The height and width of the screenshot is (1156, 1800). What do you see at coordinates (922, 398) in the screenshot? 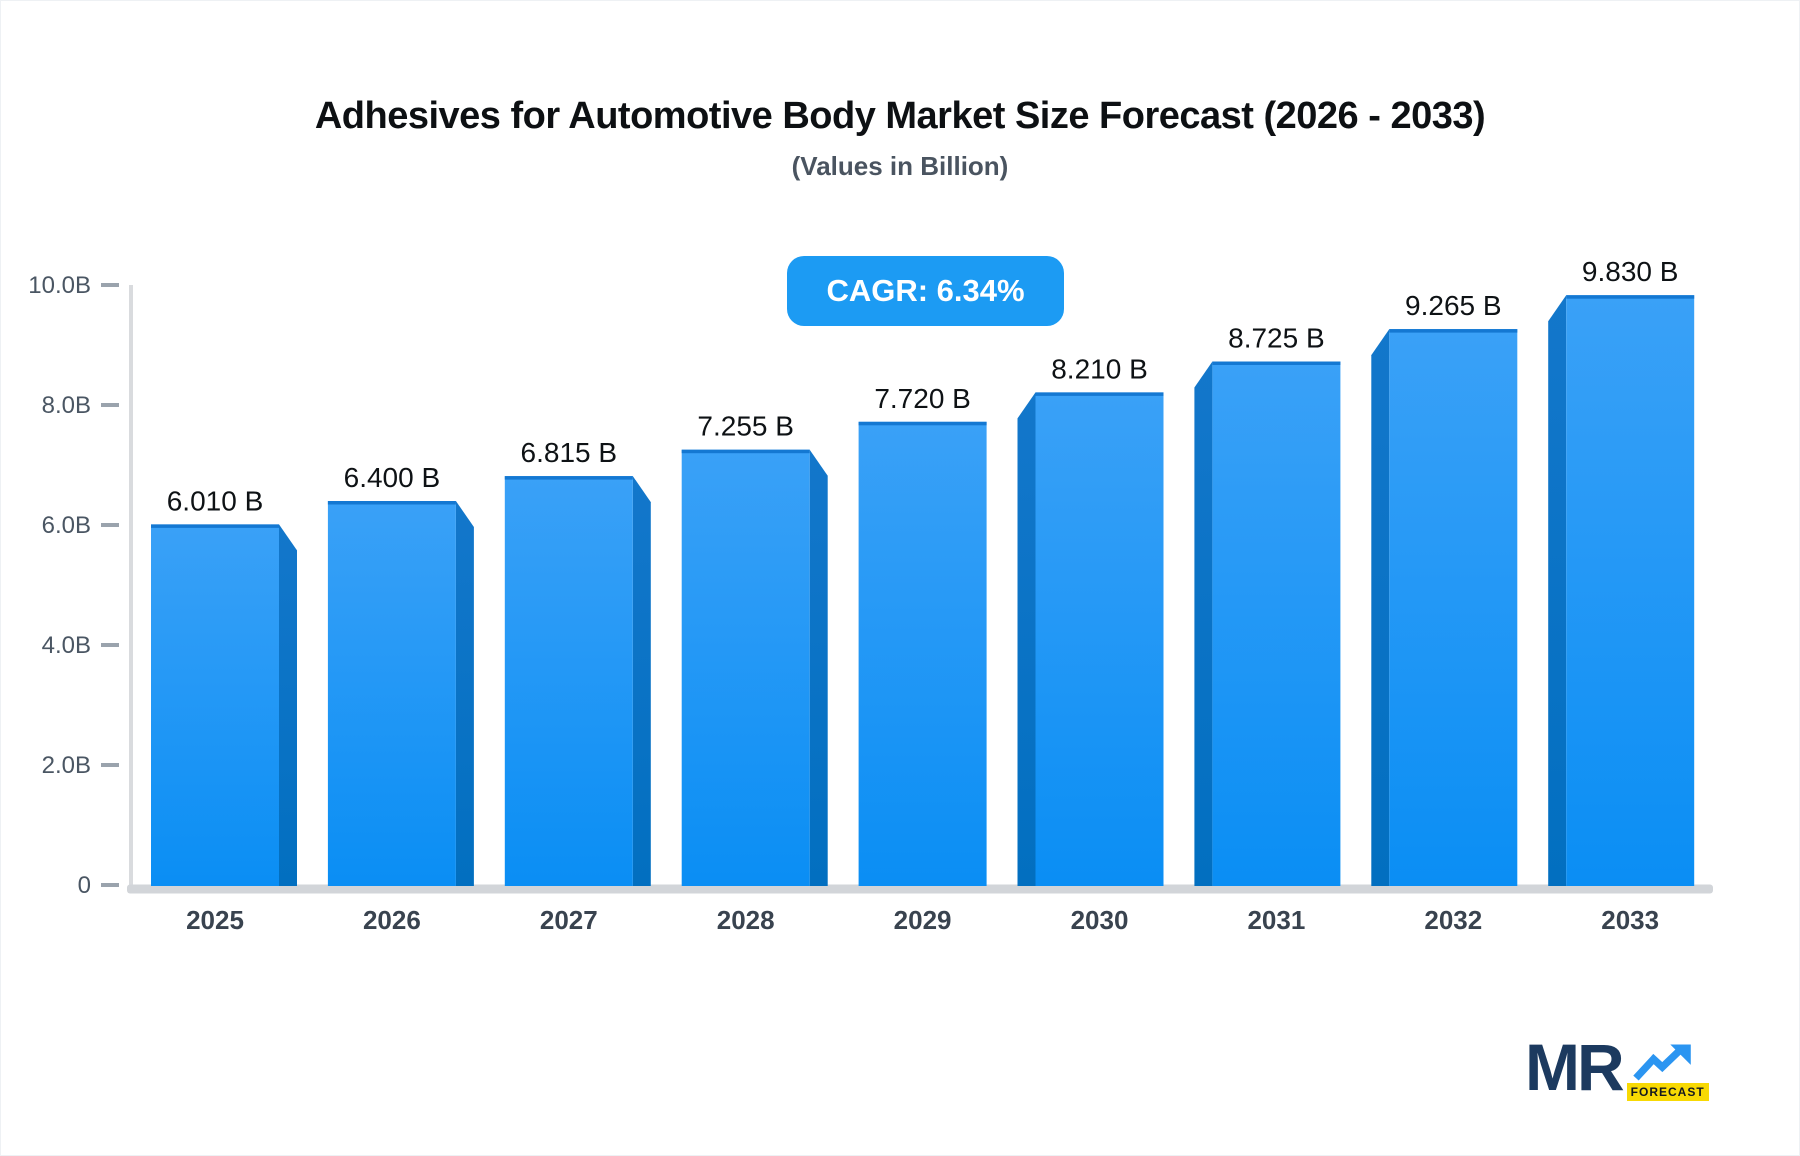
I see `bar-value-label: 7.720 B` at bounding box center [922, 398].